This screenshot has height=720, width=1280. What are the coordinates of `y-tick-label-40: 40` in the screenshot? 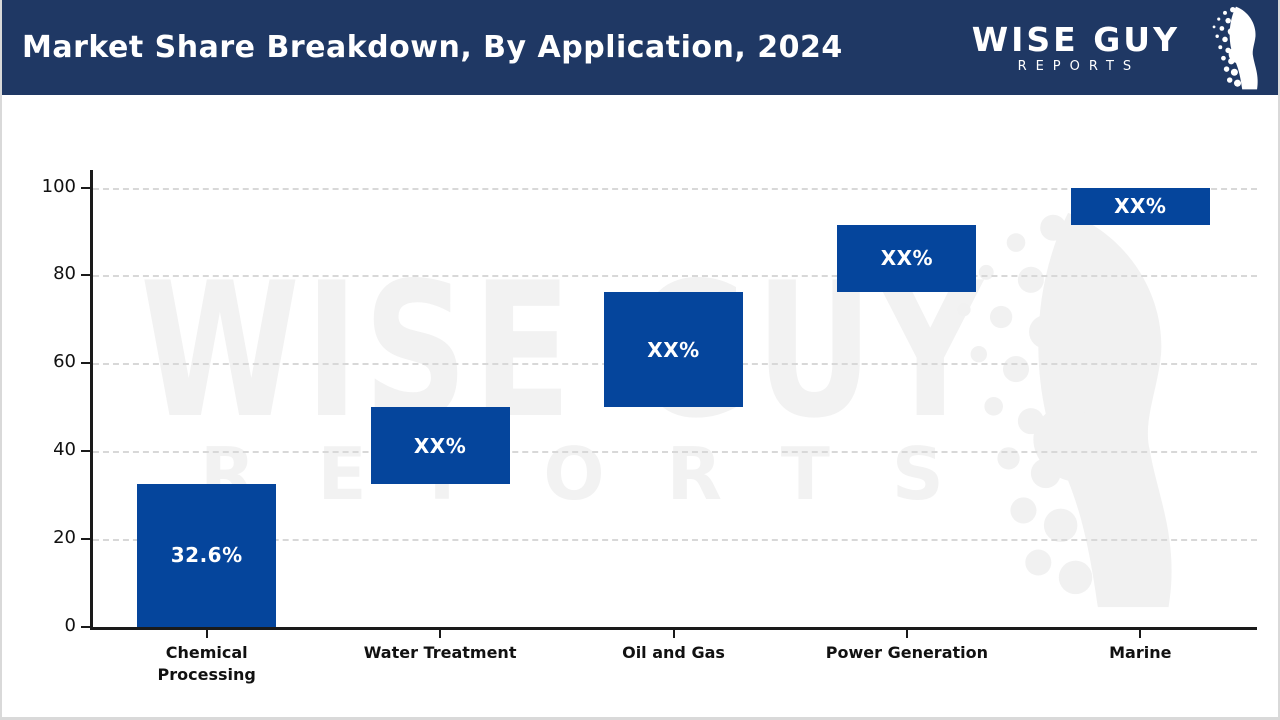 It's located at (64, 450).